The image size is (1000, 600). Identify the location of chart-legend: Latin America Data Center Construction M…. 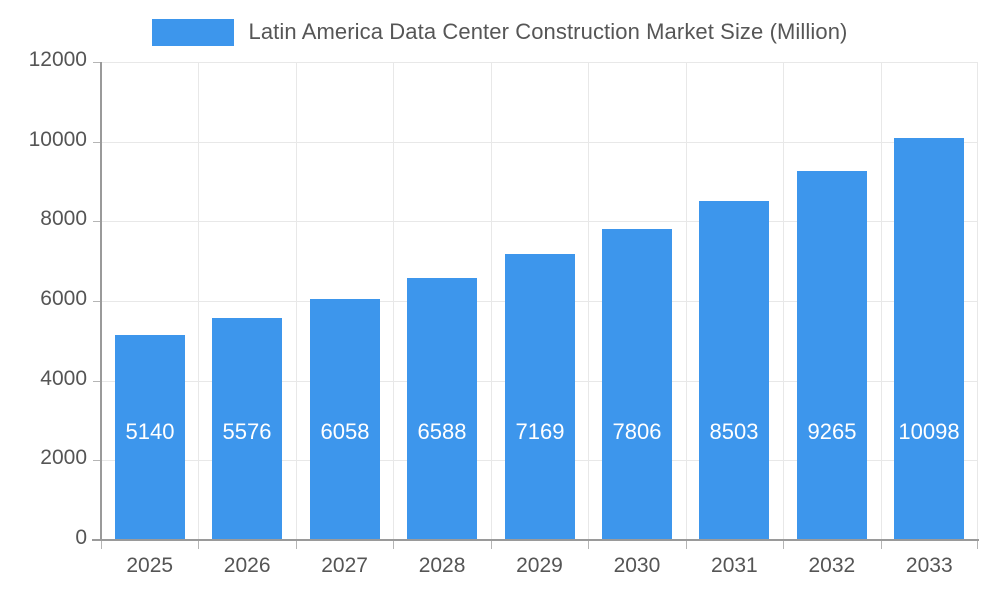
(500, 32).